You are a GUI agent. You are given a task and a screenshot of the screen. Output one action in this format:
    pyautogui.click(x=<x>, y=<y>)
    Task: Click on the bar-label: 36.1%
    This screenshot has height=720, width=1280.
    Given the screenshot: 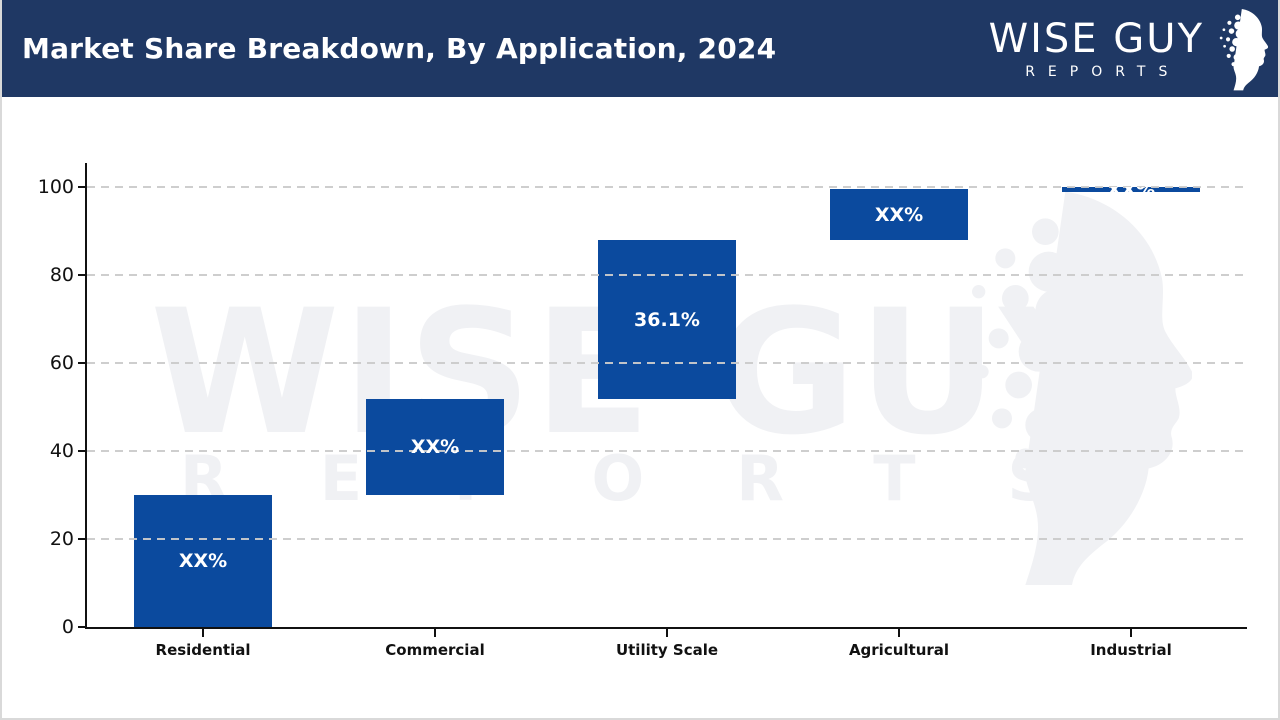 What is the action you would take?
    pyautogui.click(x=667, y=319)
    